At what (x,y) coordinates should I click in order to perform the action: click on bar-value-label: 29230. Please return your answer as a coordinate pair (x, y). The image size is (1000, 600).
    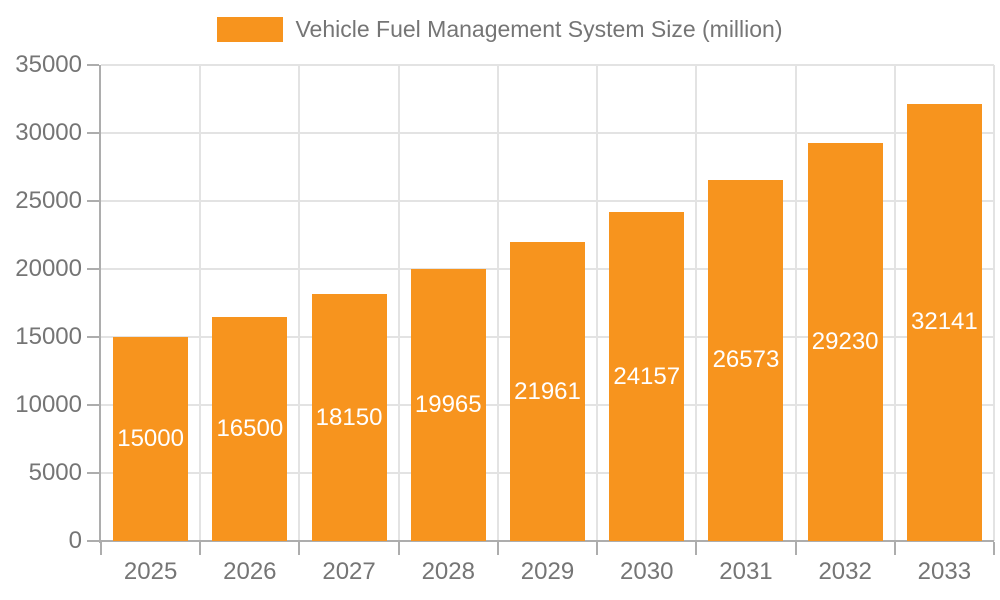
    Looking at the image, I should click on (845, 342).